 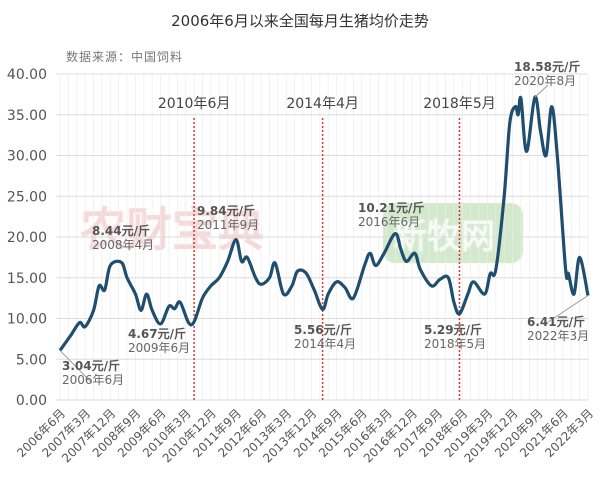 I want to click on annotation-value: 18.58元/斤, so click(x=547, y=66).